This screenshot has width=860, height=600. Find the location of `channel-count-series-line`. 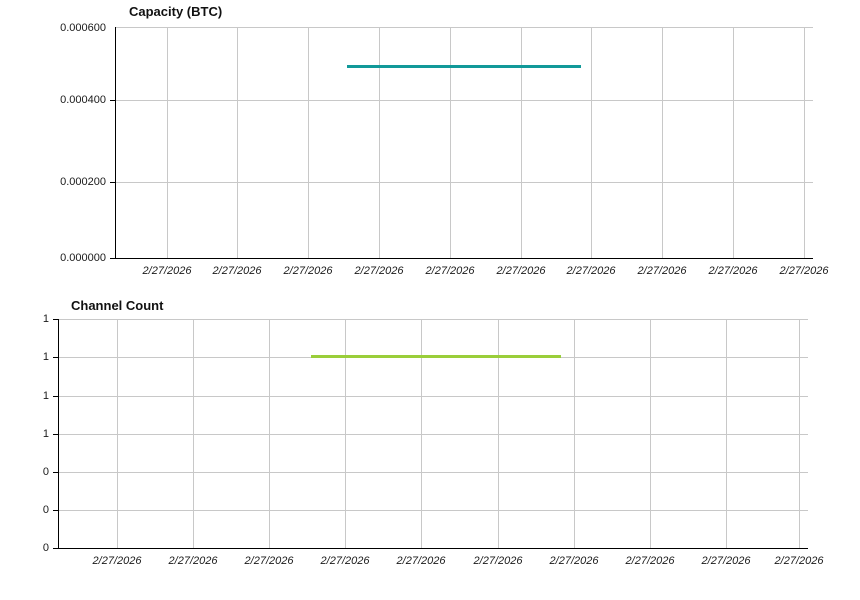

channel-count-series-line is located at coordinates (436, 356).